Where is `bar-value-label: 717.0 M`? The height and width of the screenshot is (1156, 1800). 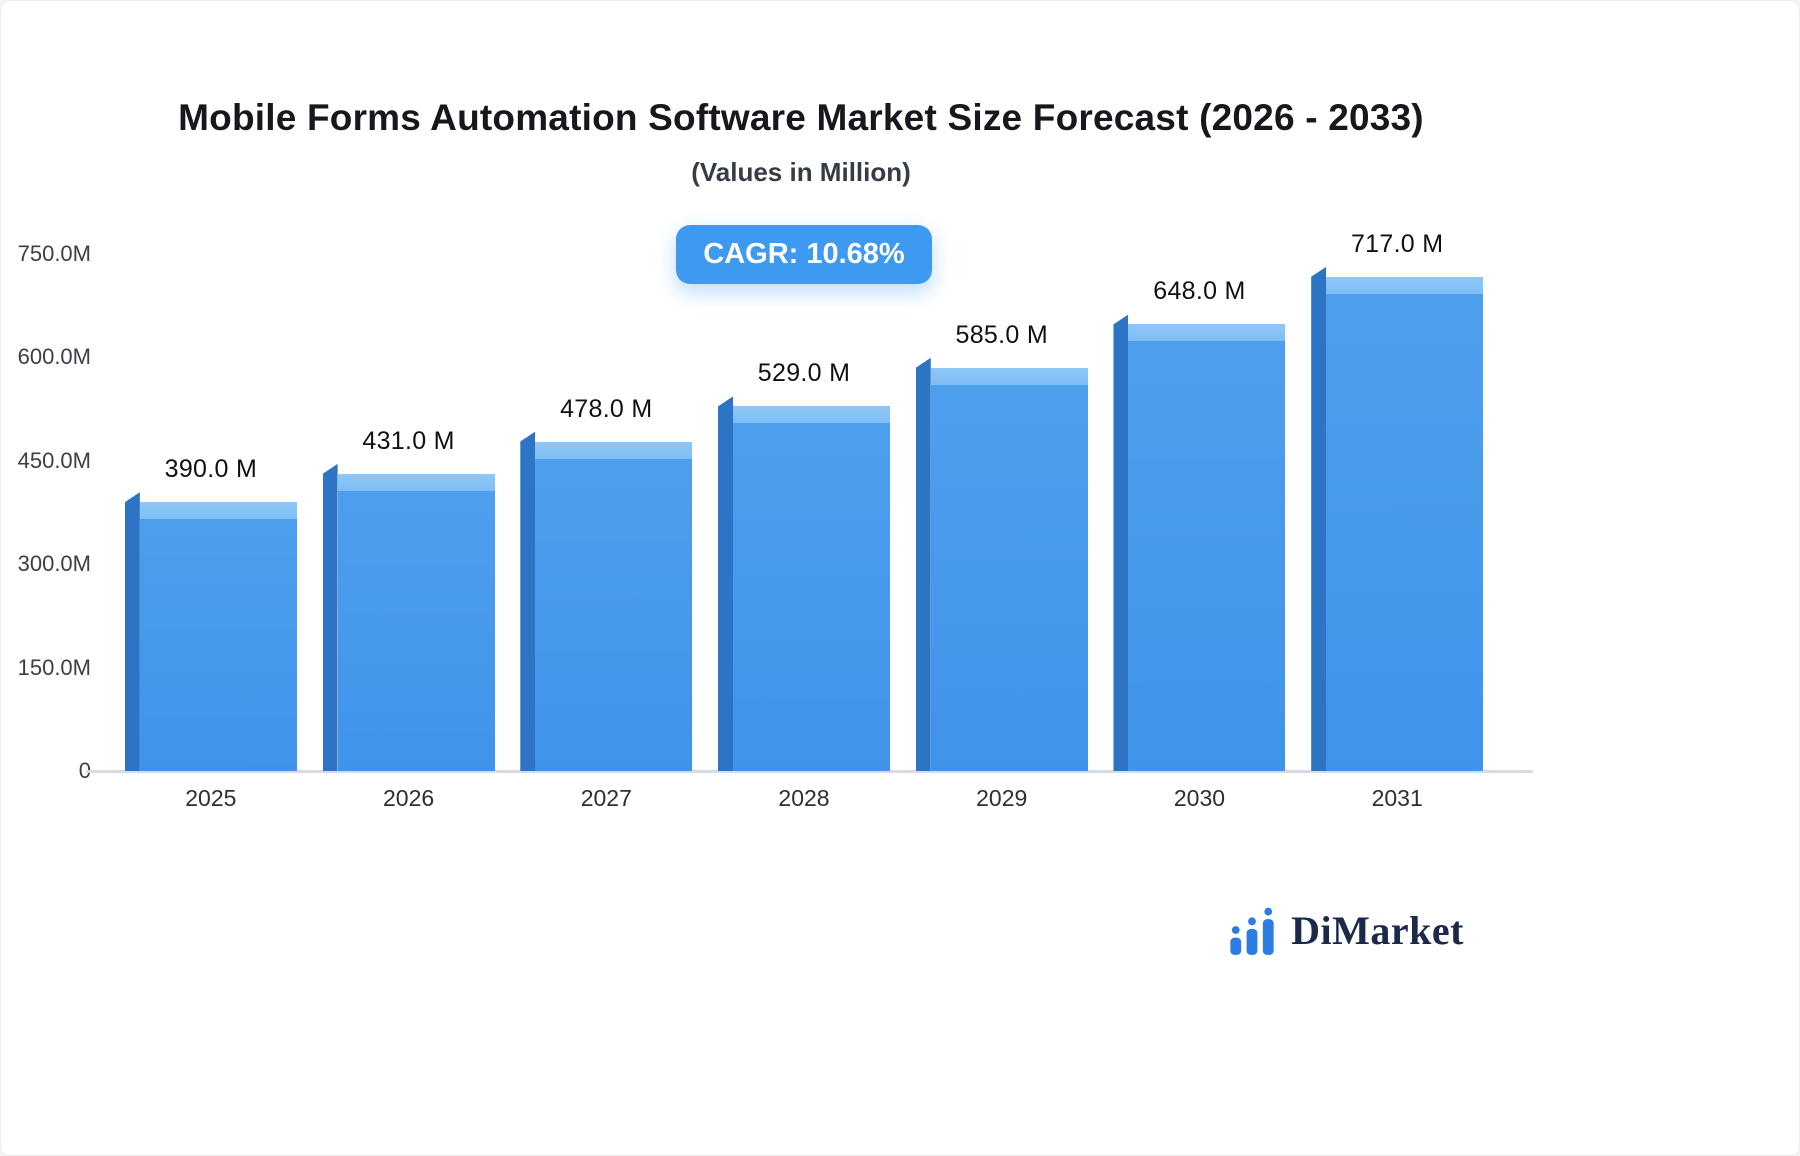 bar-value-label: 717.0 M is located at coordinates (1397, 243).